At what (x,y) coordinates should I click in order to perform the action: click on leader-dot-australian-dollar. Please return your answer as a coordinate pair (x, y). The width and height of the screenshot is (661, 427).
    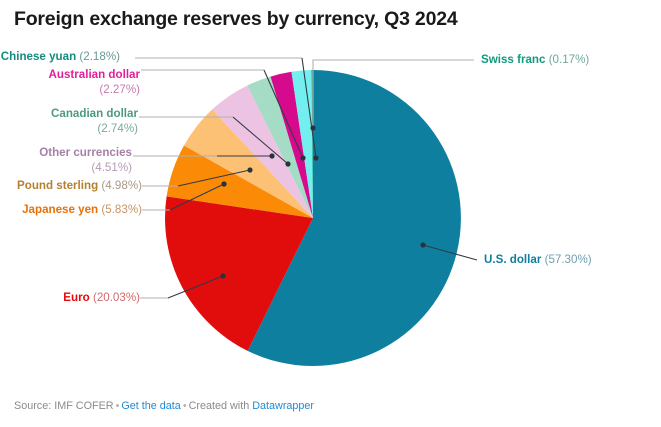
    Looking at the image, I should click on (303, 158).